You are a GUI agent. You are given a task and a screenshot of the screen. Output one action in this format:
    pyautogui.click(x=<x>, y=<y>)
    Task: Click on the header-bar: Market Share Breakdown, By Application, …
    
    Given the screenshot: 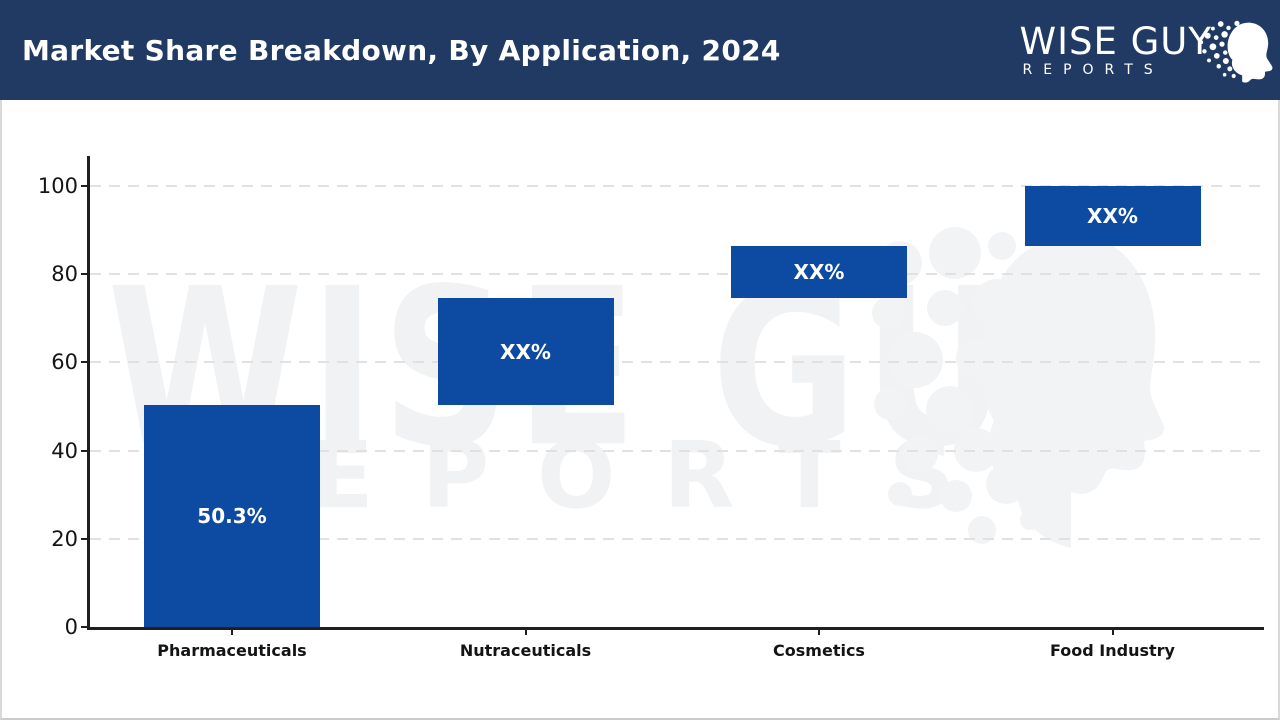 What is the action you would take?
    pyautogui.click(x=640, y=50)
    